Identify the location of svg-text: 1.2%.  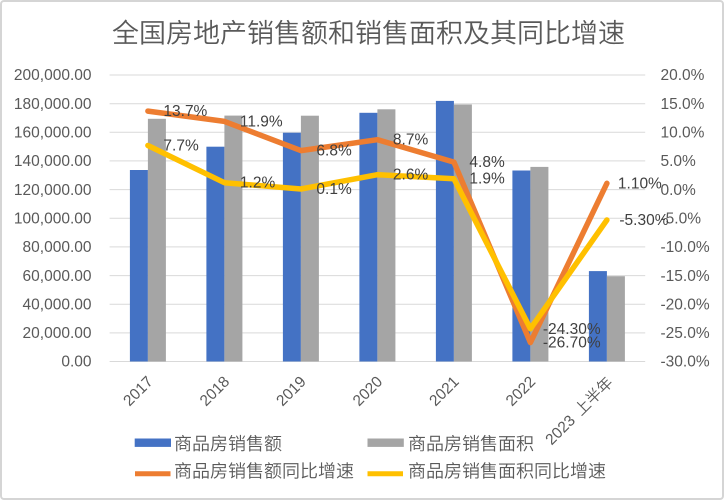
(258, 183).